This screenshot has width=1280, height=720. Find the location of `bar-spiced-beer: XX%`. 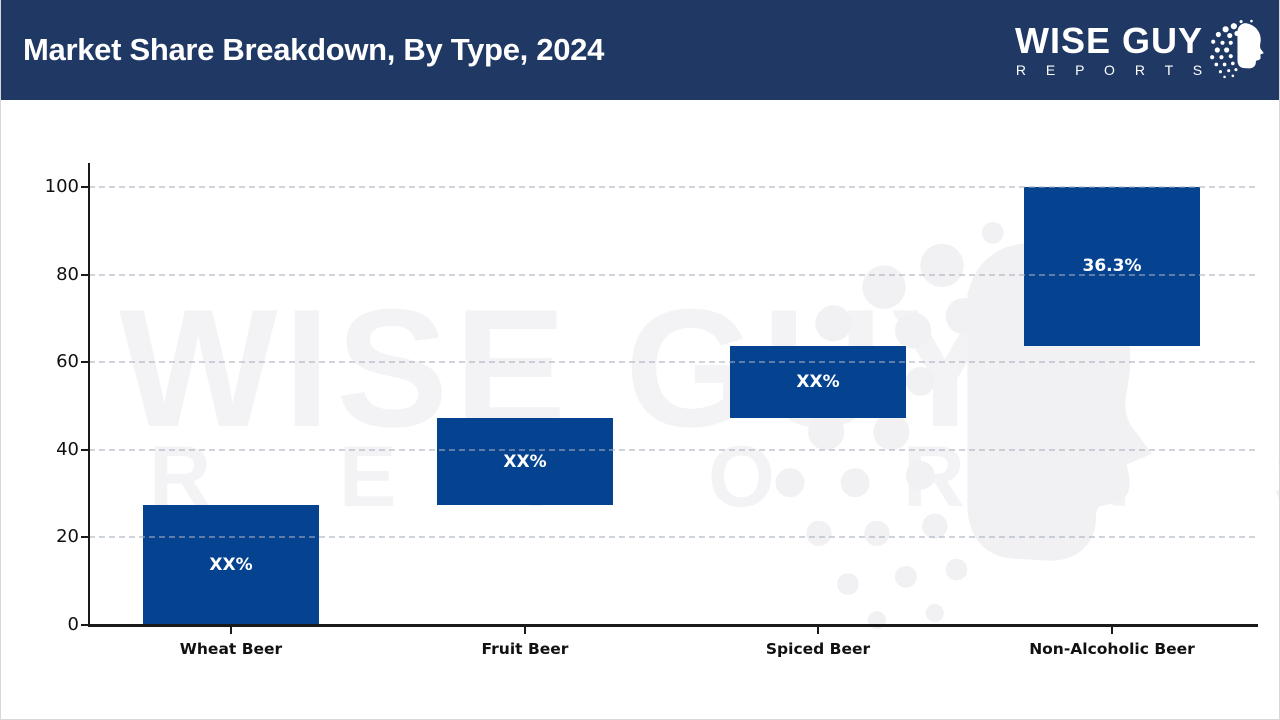

bar-spiced-beer: XX% is located at coordinates (818, 382).